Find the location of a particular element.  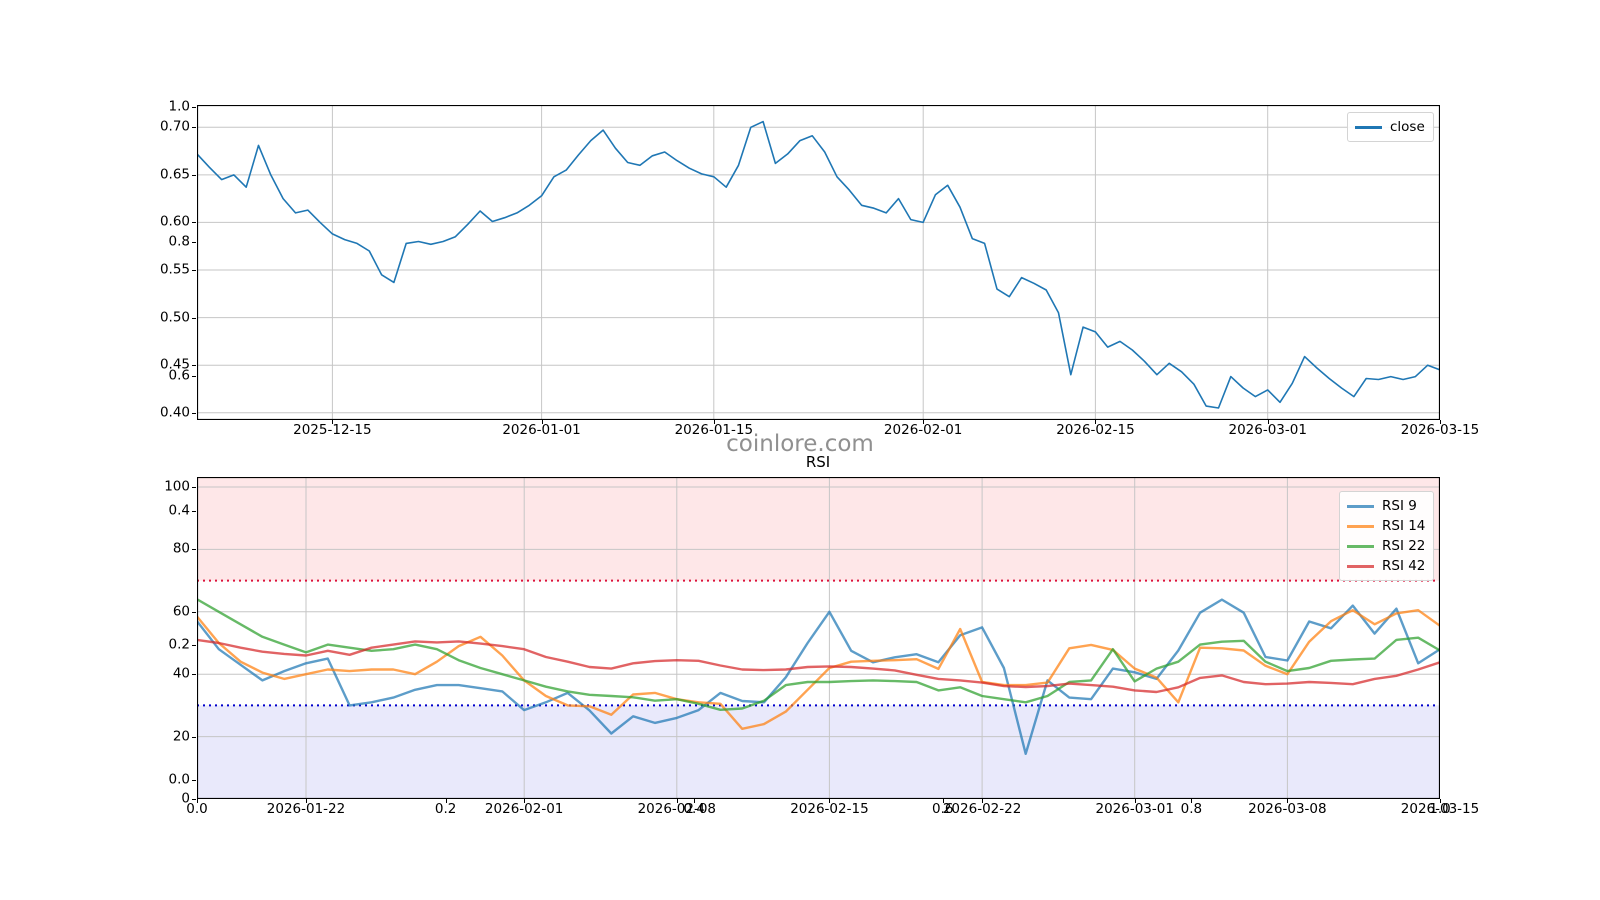

legend-label: RSI 9 is located at coordinates (1399, 506).